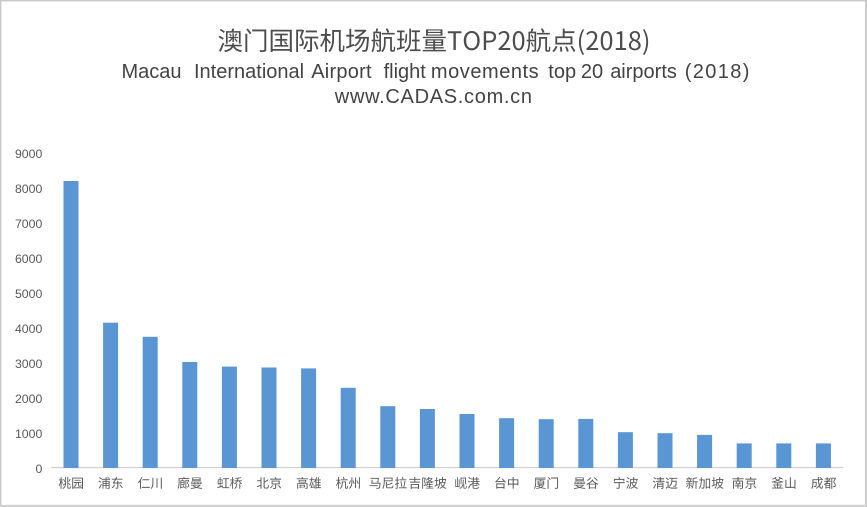 The image size is (867, 507). Describe the element at coordinates (562, 72) in the screenshot. I see `svg-text: top` at that location.